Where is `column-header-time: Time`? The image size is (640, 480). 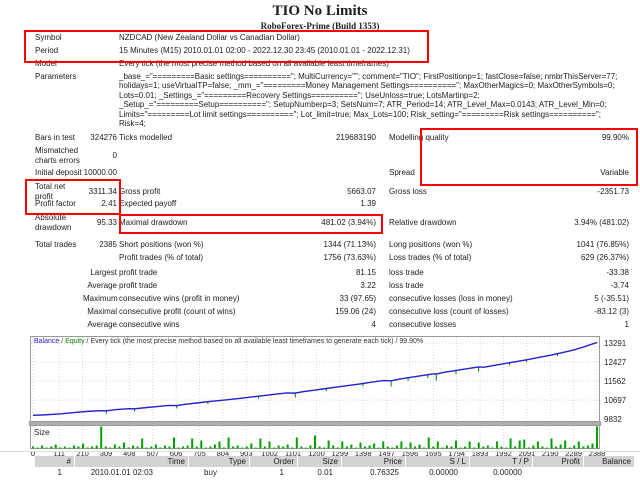 column-header-time: Time is located at coordinates (132, 461).